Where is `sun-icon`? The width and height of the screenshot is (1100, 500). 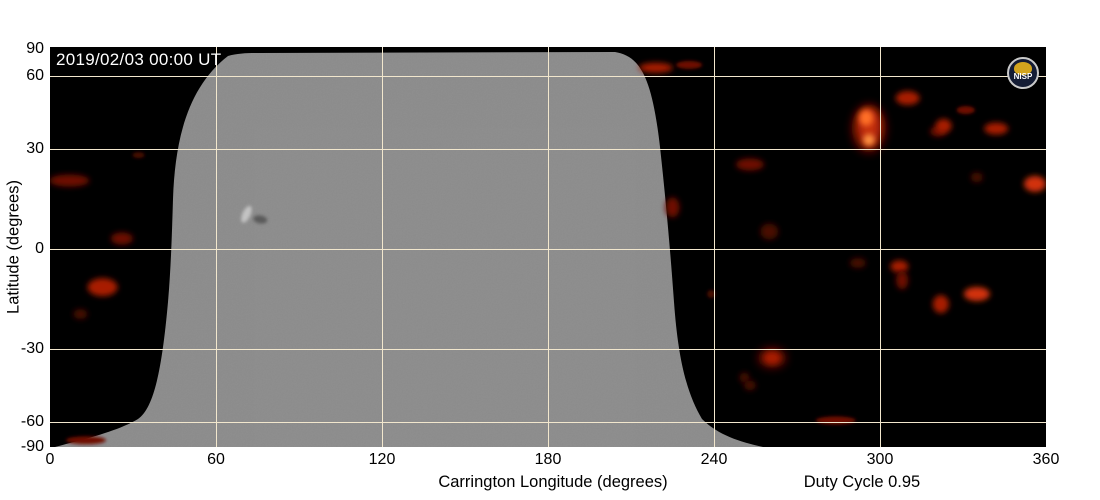
sun-icon is located at coordinates (1023, 68).